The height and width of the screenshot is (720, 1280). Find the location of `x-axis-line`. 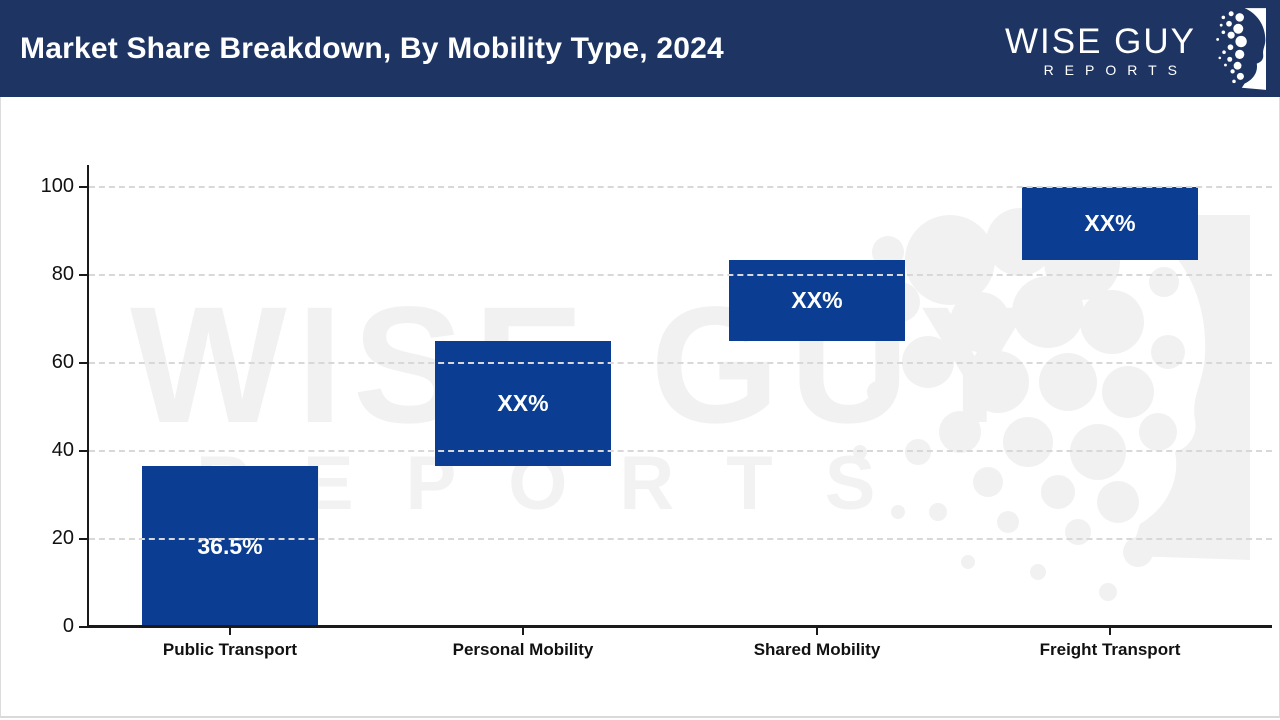

x-axis-line is located at coordinates (679, 626).